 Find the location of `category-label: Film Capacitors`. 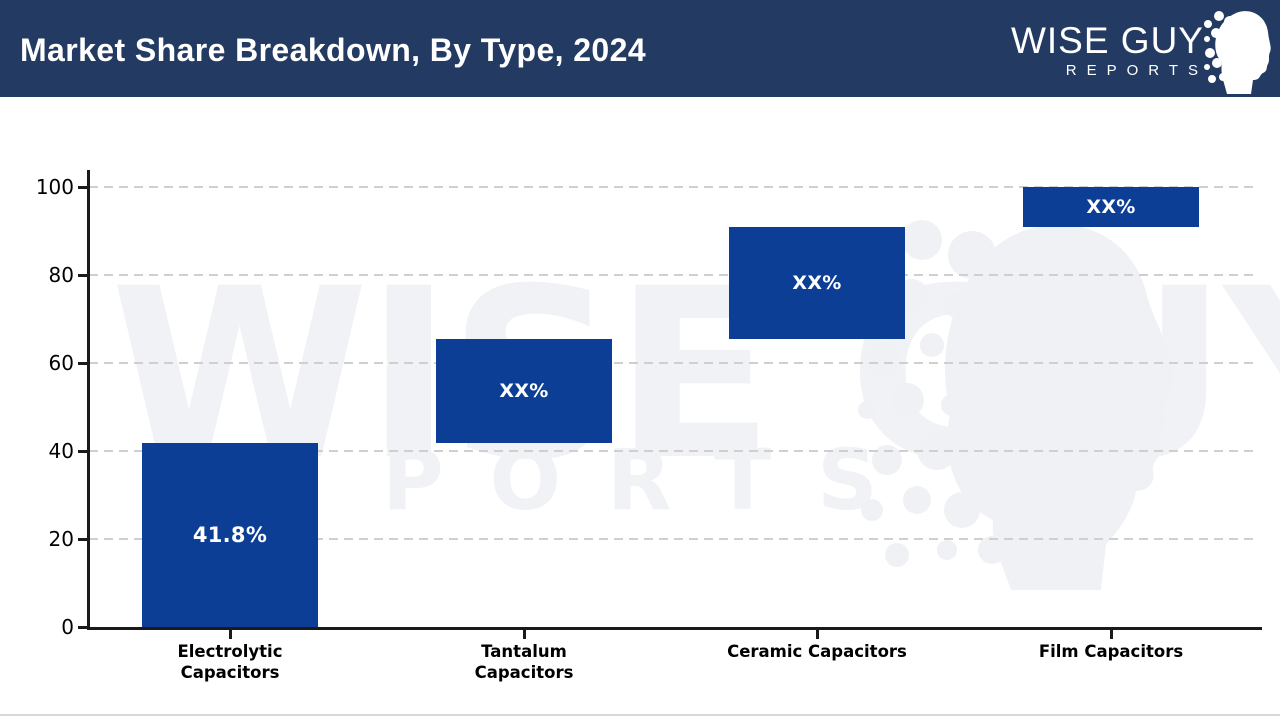

category-label: Film Capacitors is located at coordinates (1111, 651).